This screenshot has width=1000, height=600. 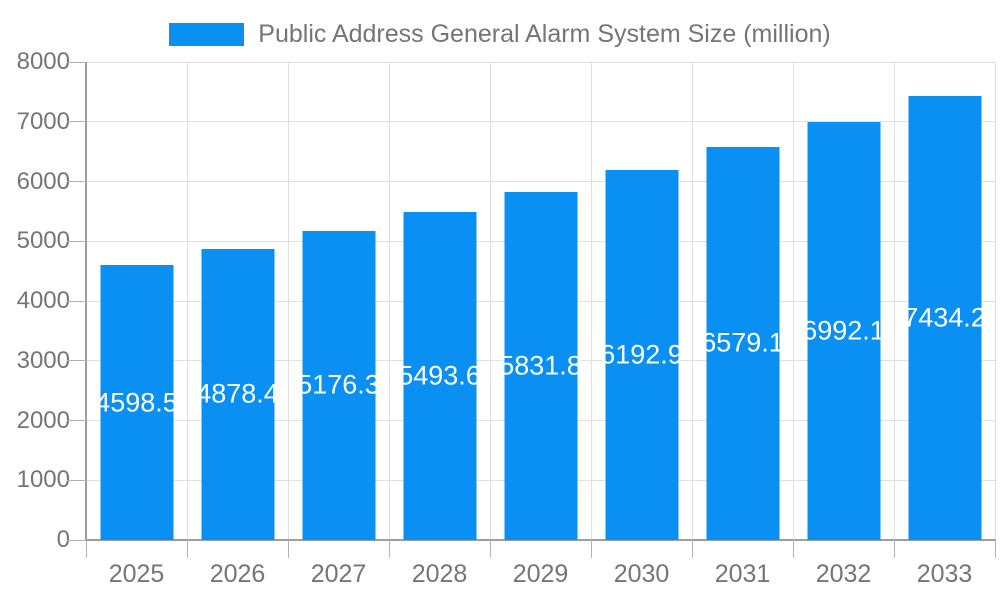 I want to click on x-axis-label: 2026, so click(x=237, y=574).